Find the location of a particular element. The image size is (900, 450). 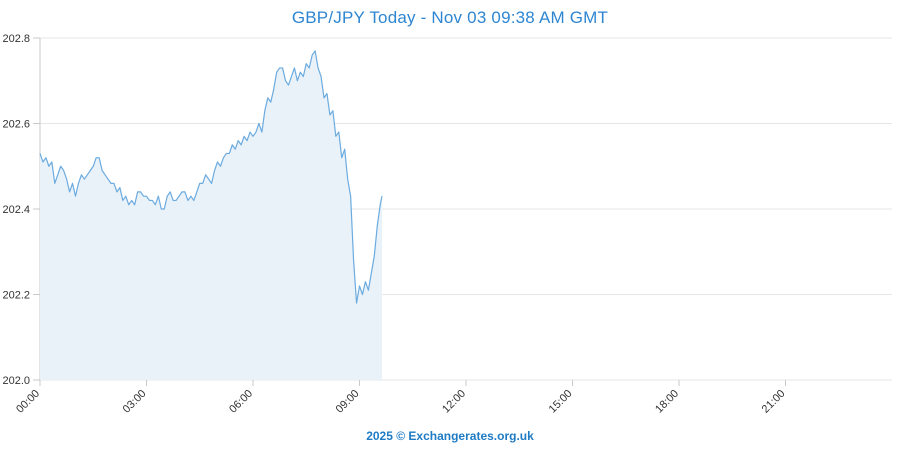

footer: 2025 © Exchangerates.org.uk is located at coordinates (450, 436).